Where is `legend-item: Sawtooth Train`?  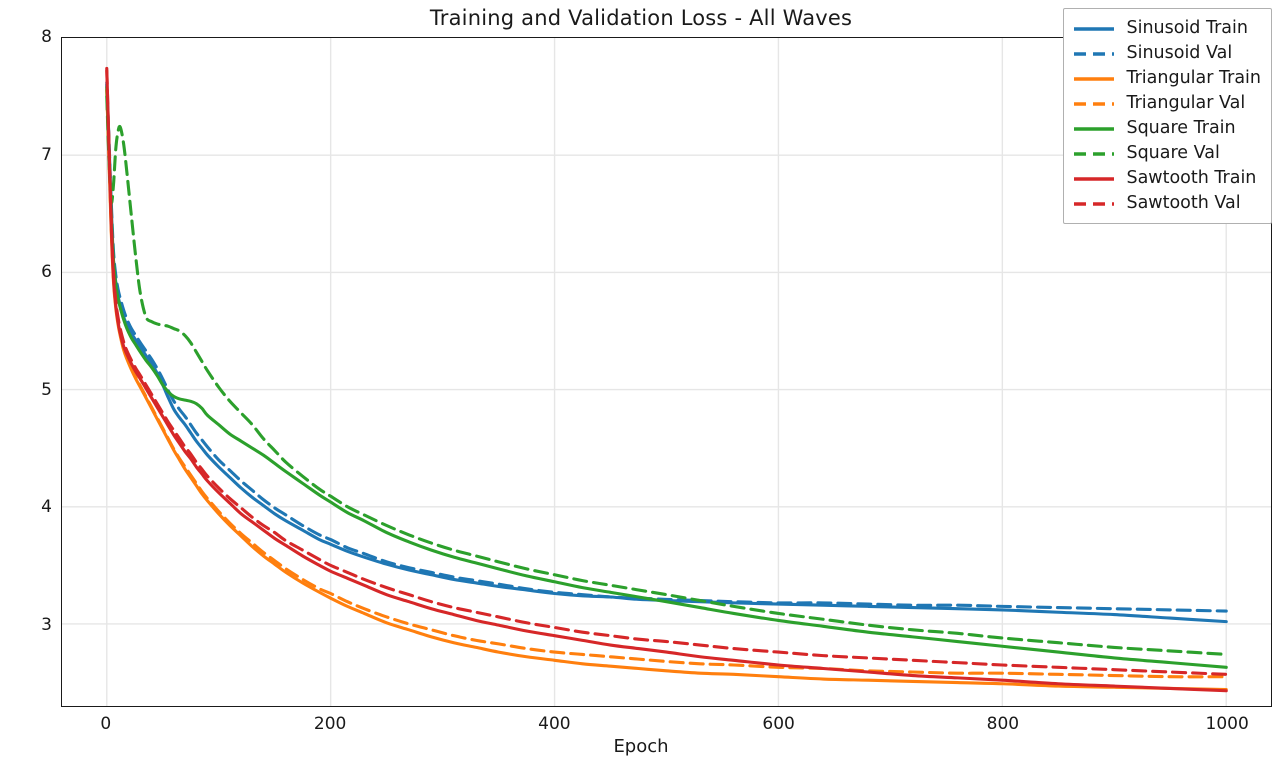
legend-item: Sawtooth Train is located at coordinates (1167, 178).